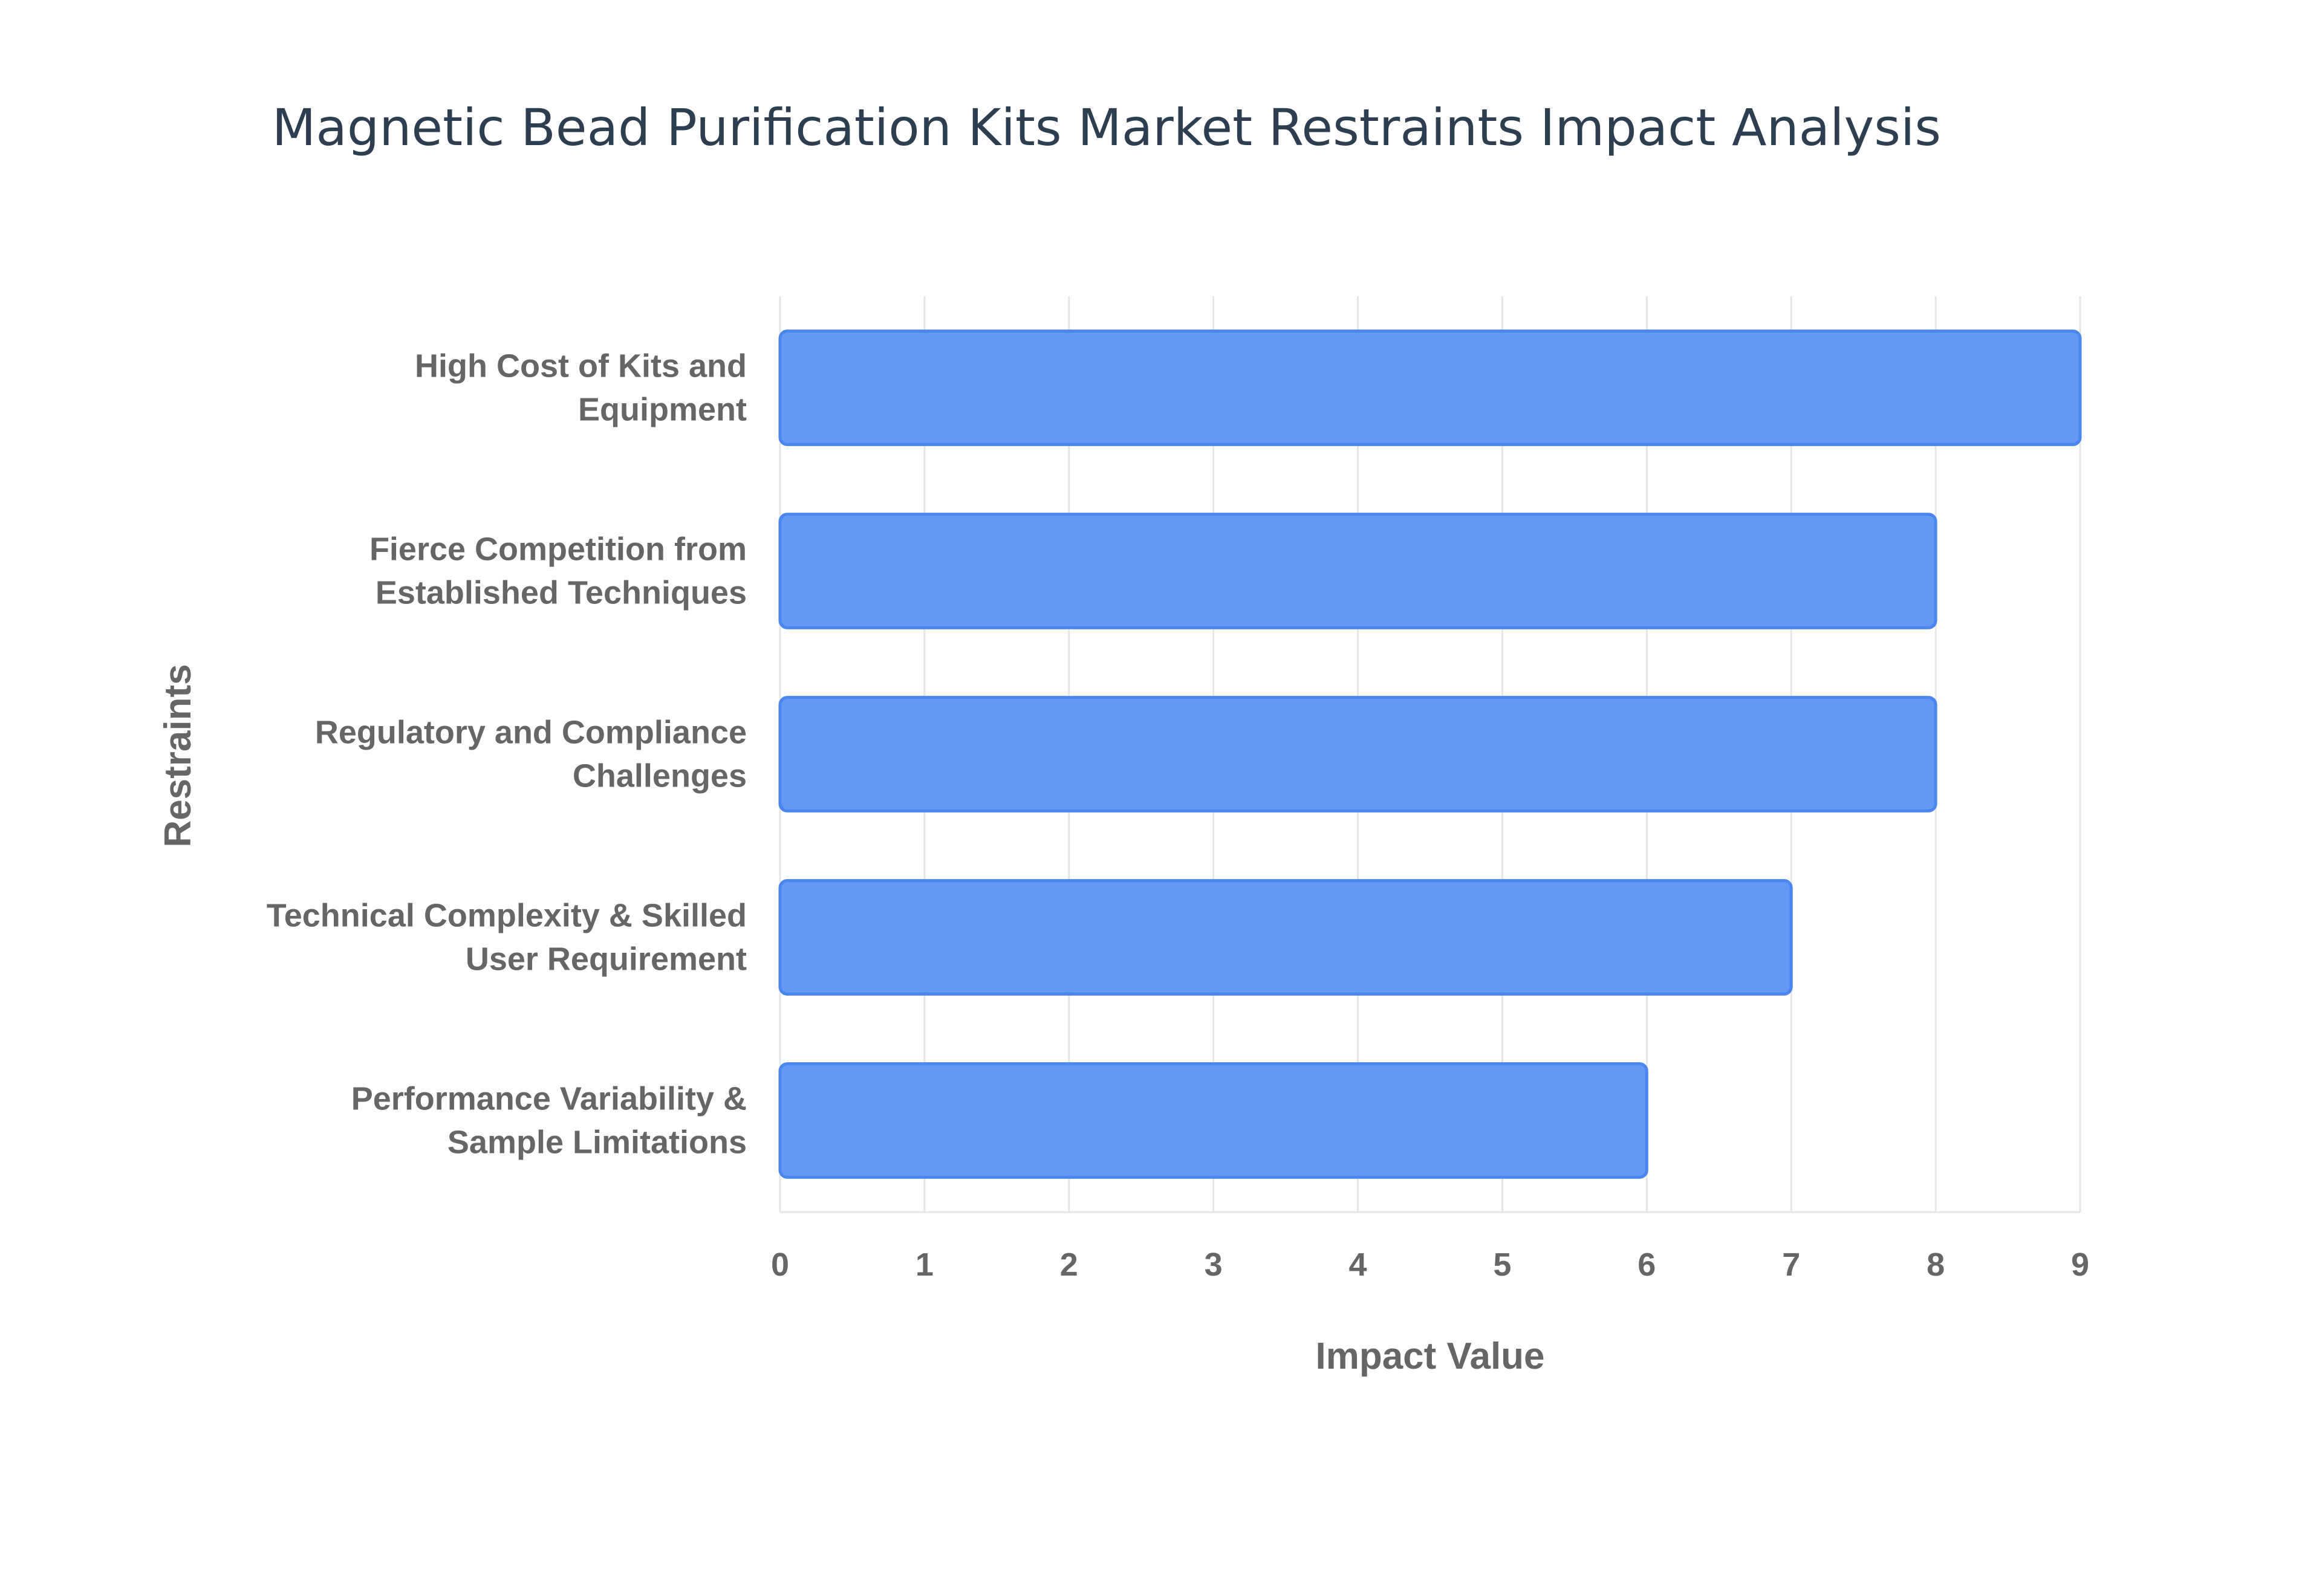 This screenshot has width=2322, height=1596. I want to click on x-tick-label-1: 1, so click(924, 1265).